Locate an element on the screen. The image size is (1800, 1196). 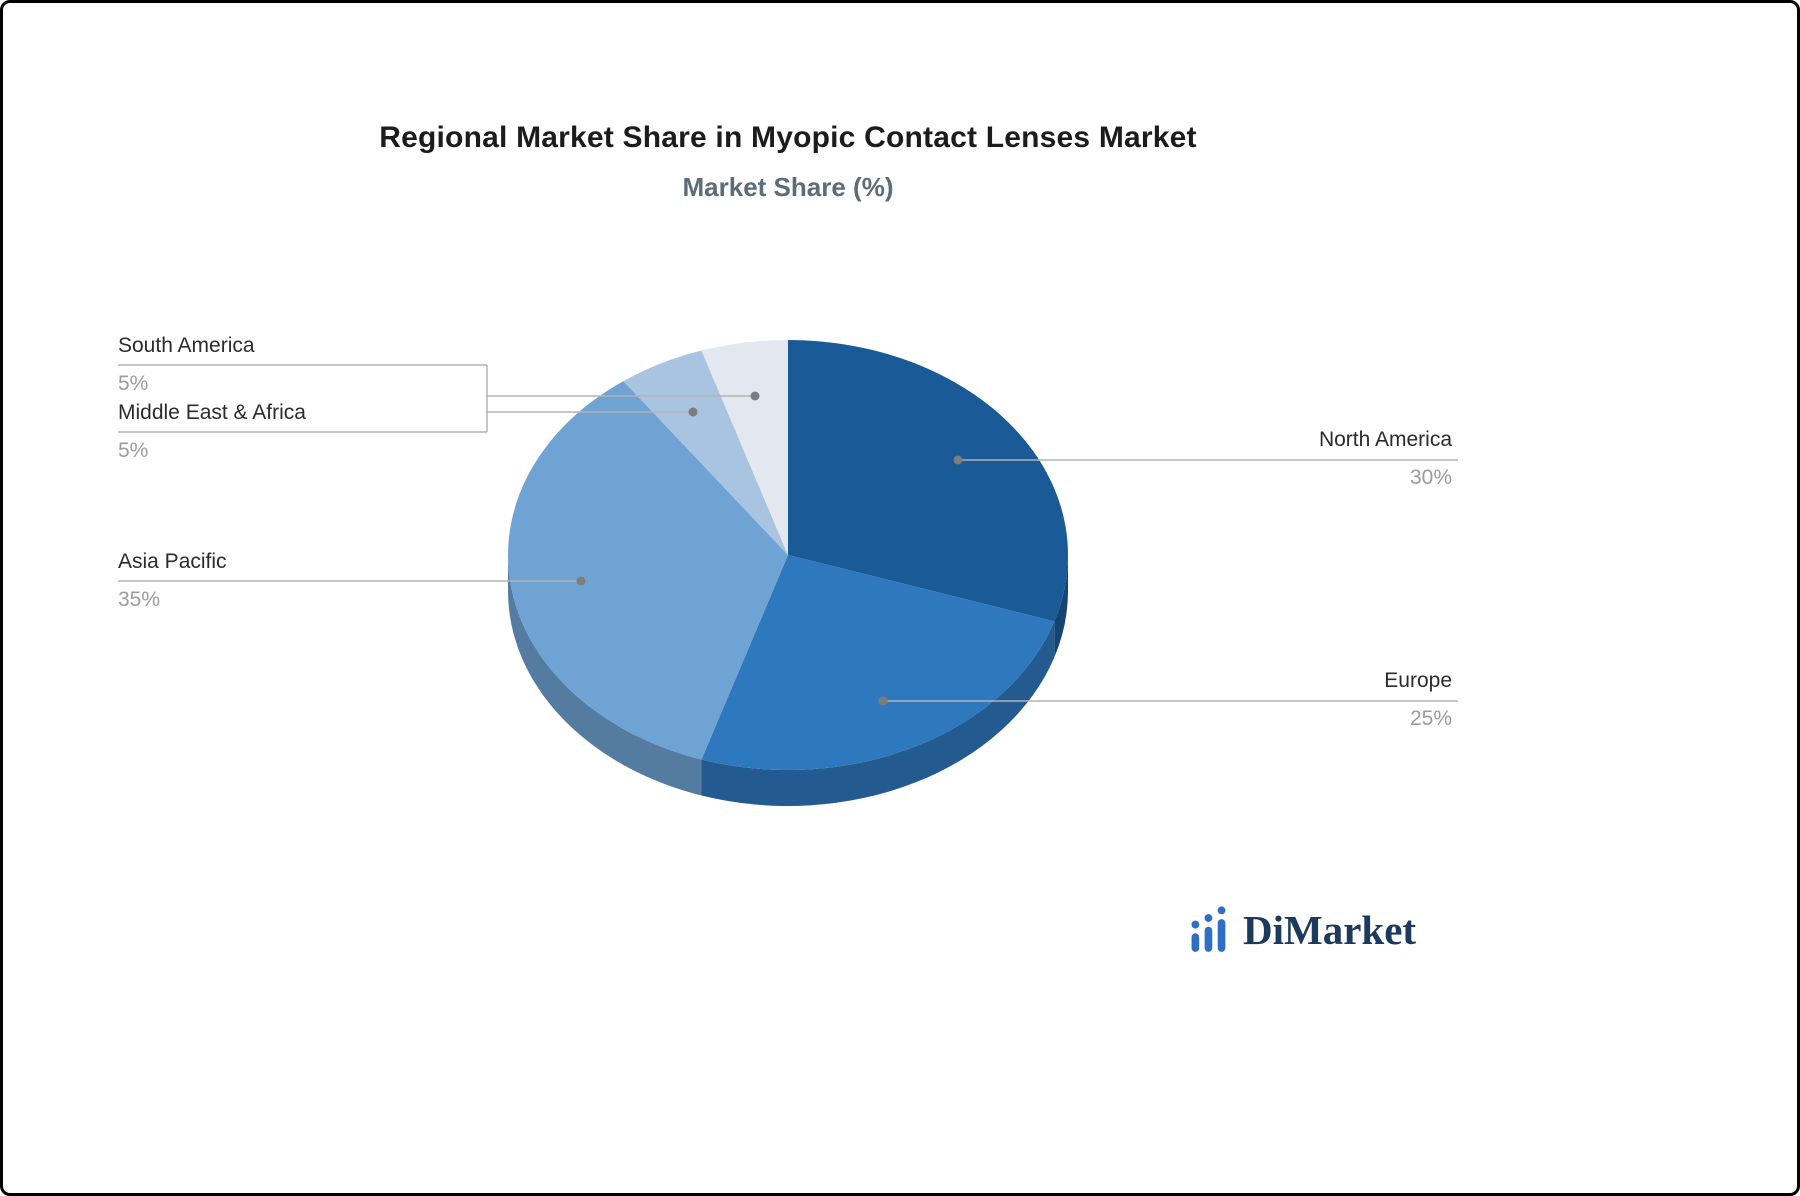
callout-north-america: North America 30% is located at coordinates (1385, 459).